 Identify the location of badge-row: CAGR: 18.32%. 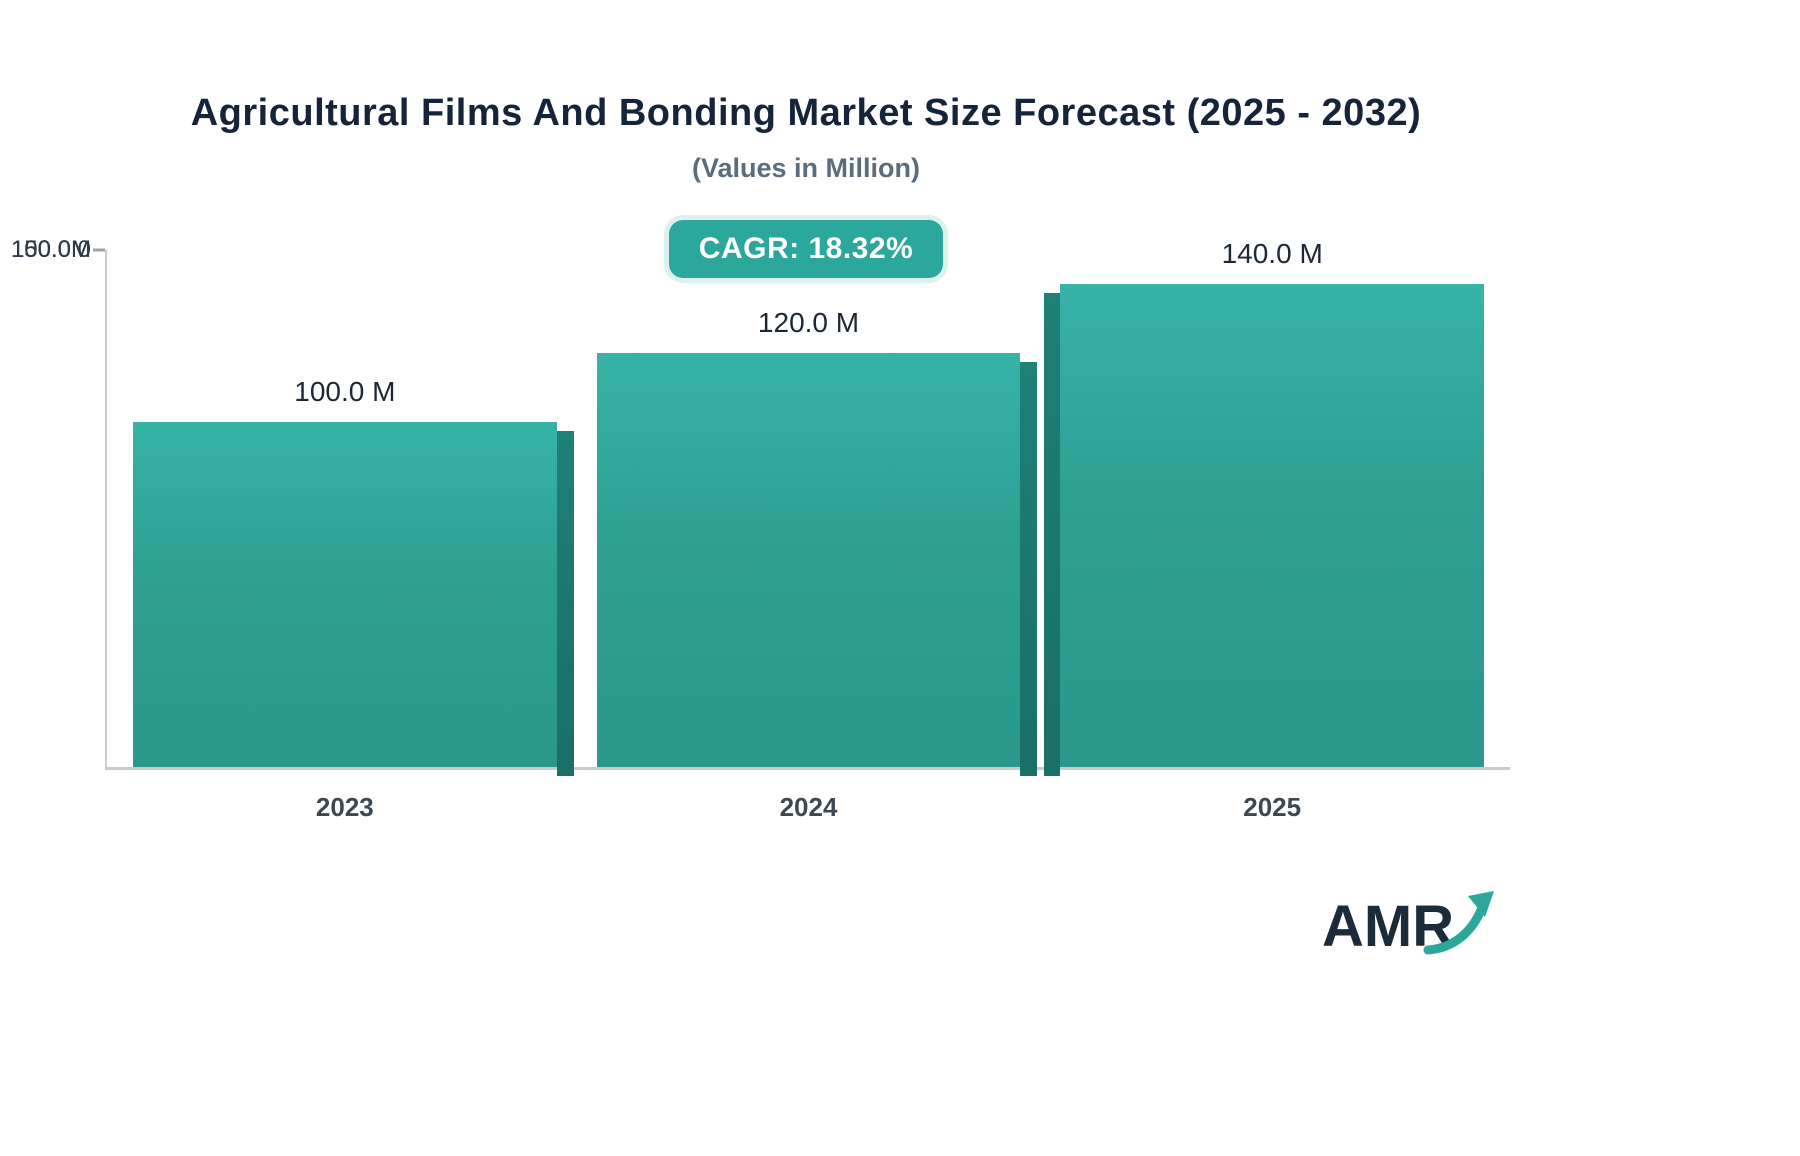
(806, 249).